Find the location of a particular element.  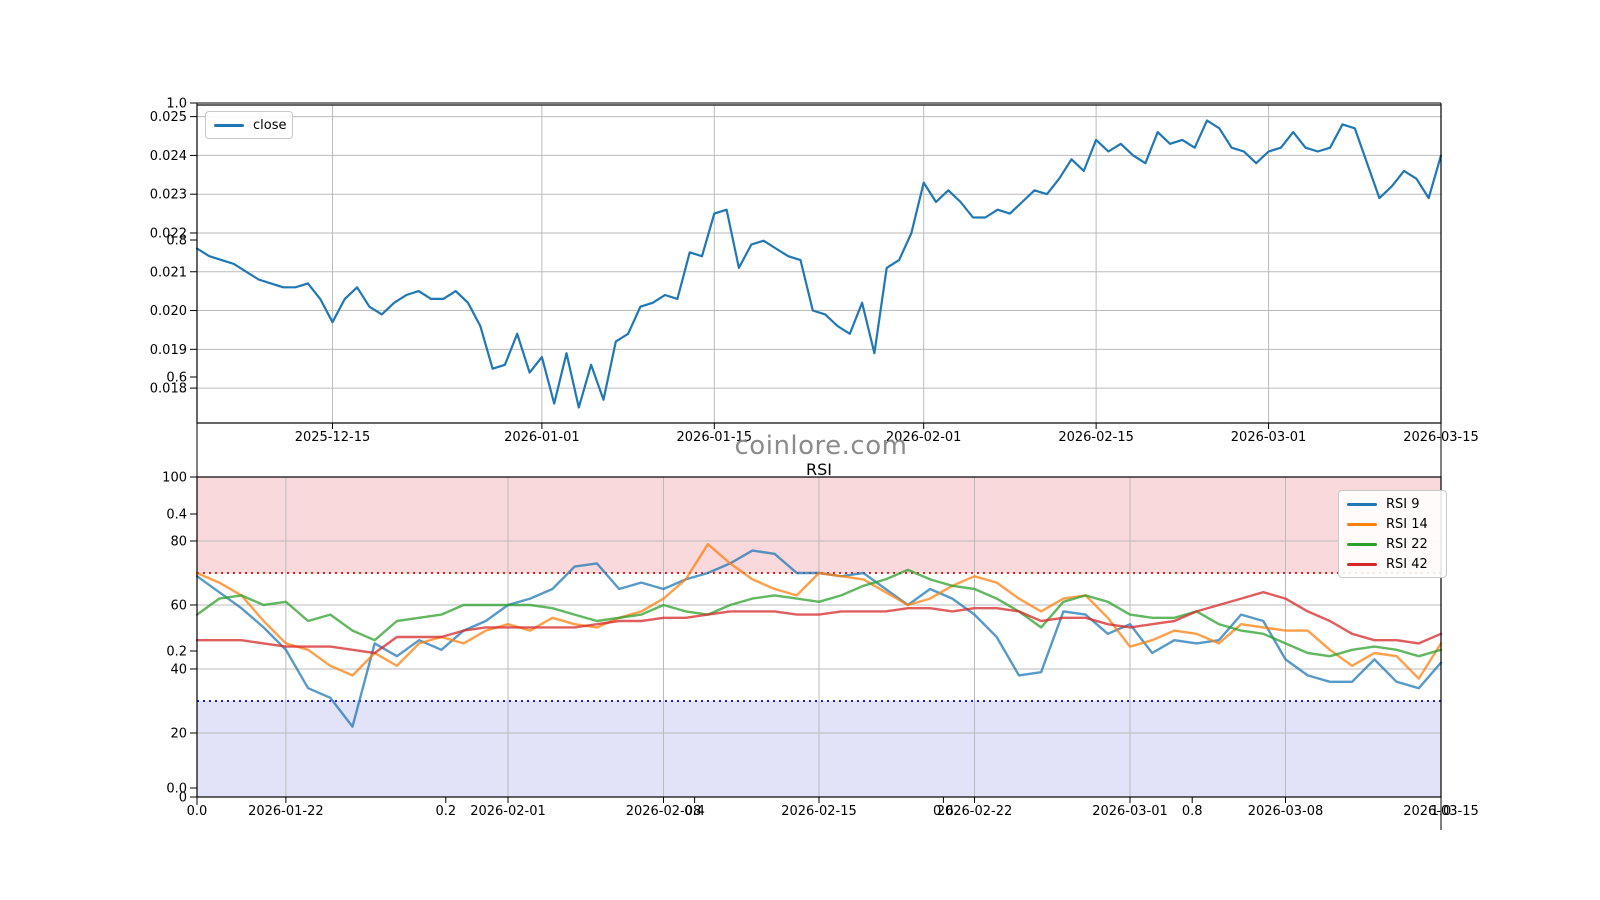

watermark: coinlore.com is located at coordinates (821, 446).